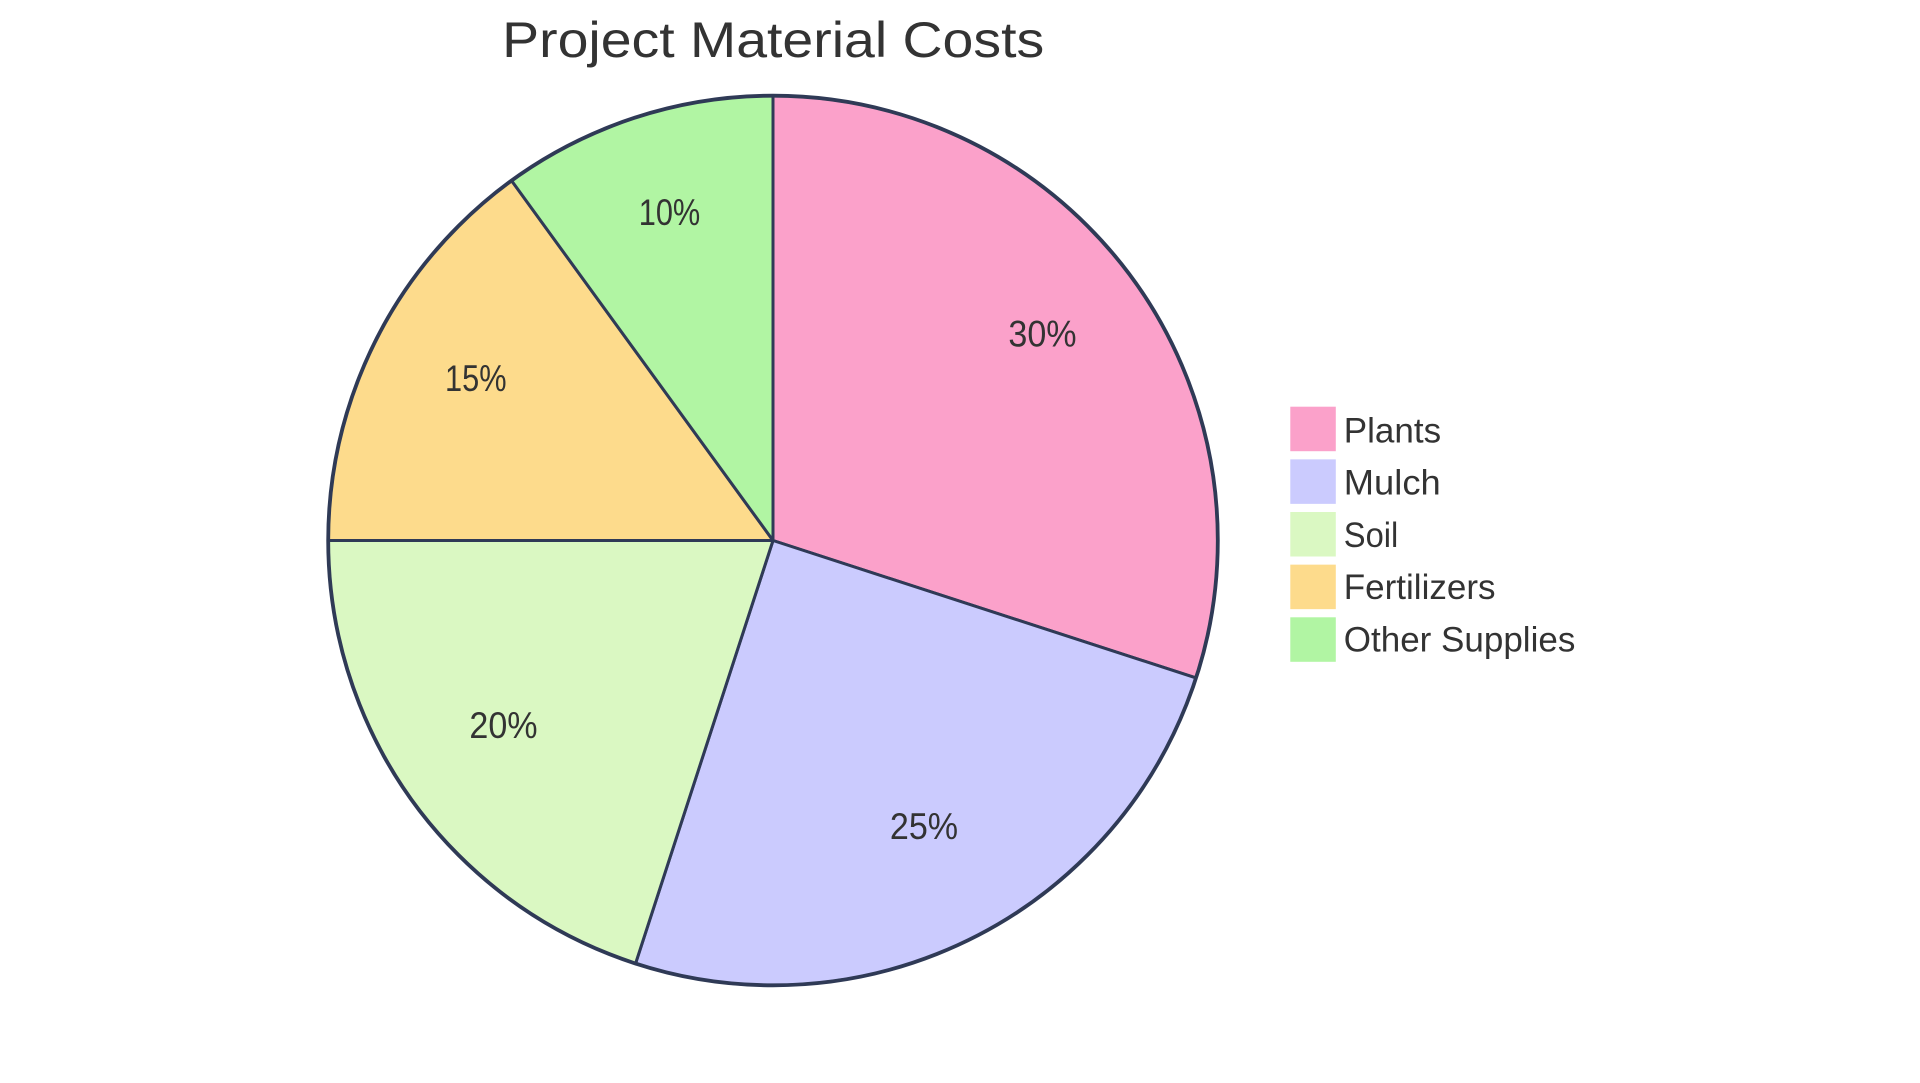 The image size is (1920, 1083). Describe the element at coordinates (1460, 640) in the screenshot. I see `svg-text: Other Supplies` at that location.